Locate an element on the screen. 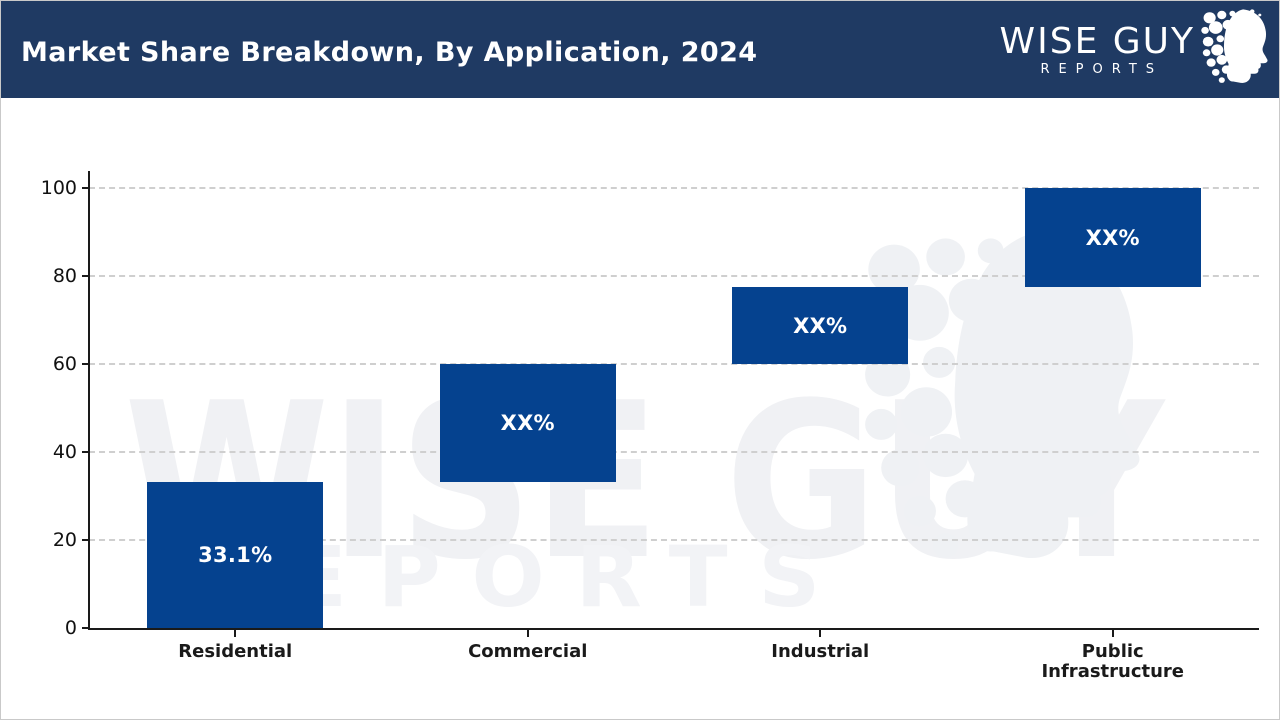 Image resolution: width=1280 pixels, height=720 pixels. bar: 33.1% is located at coordinates (235, 555).